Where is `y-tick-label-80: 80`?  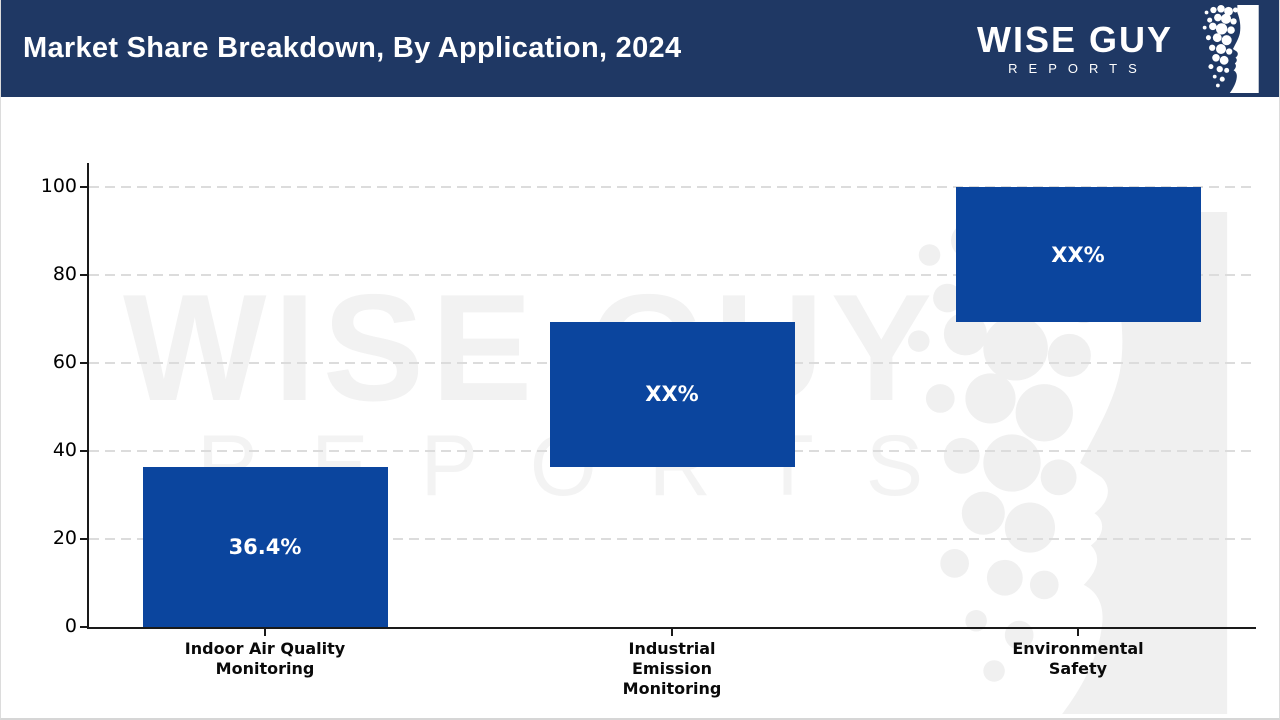
y-tick-label-80: 80 is located at coordinates (64, 274).